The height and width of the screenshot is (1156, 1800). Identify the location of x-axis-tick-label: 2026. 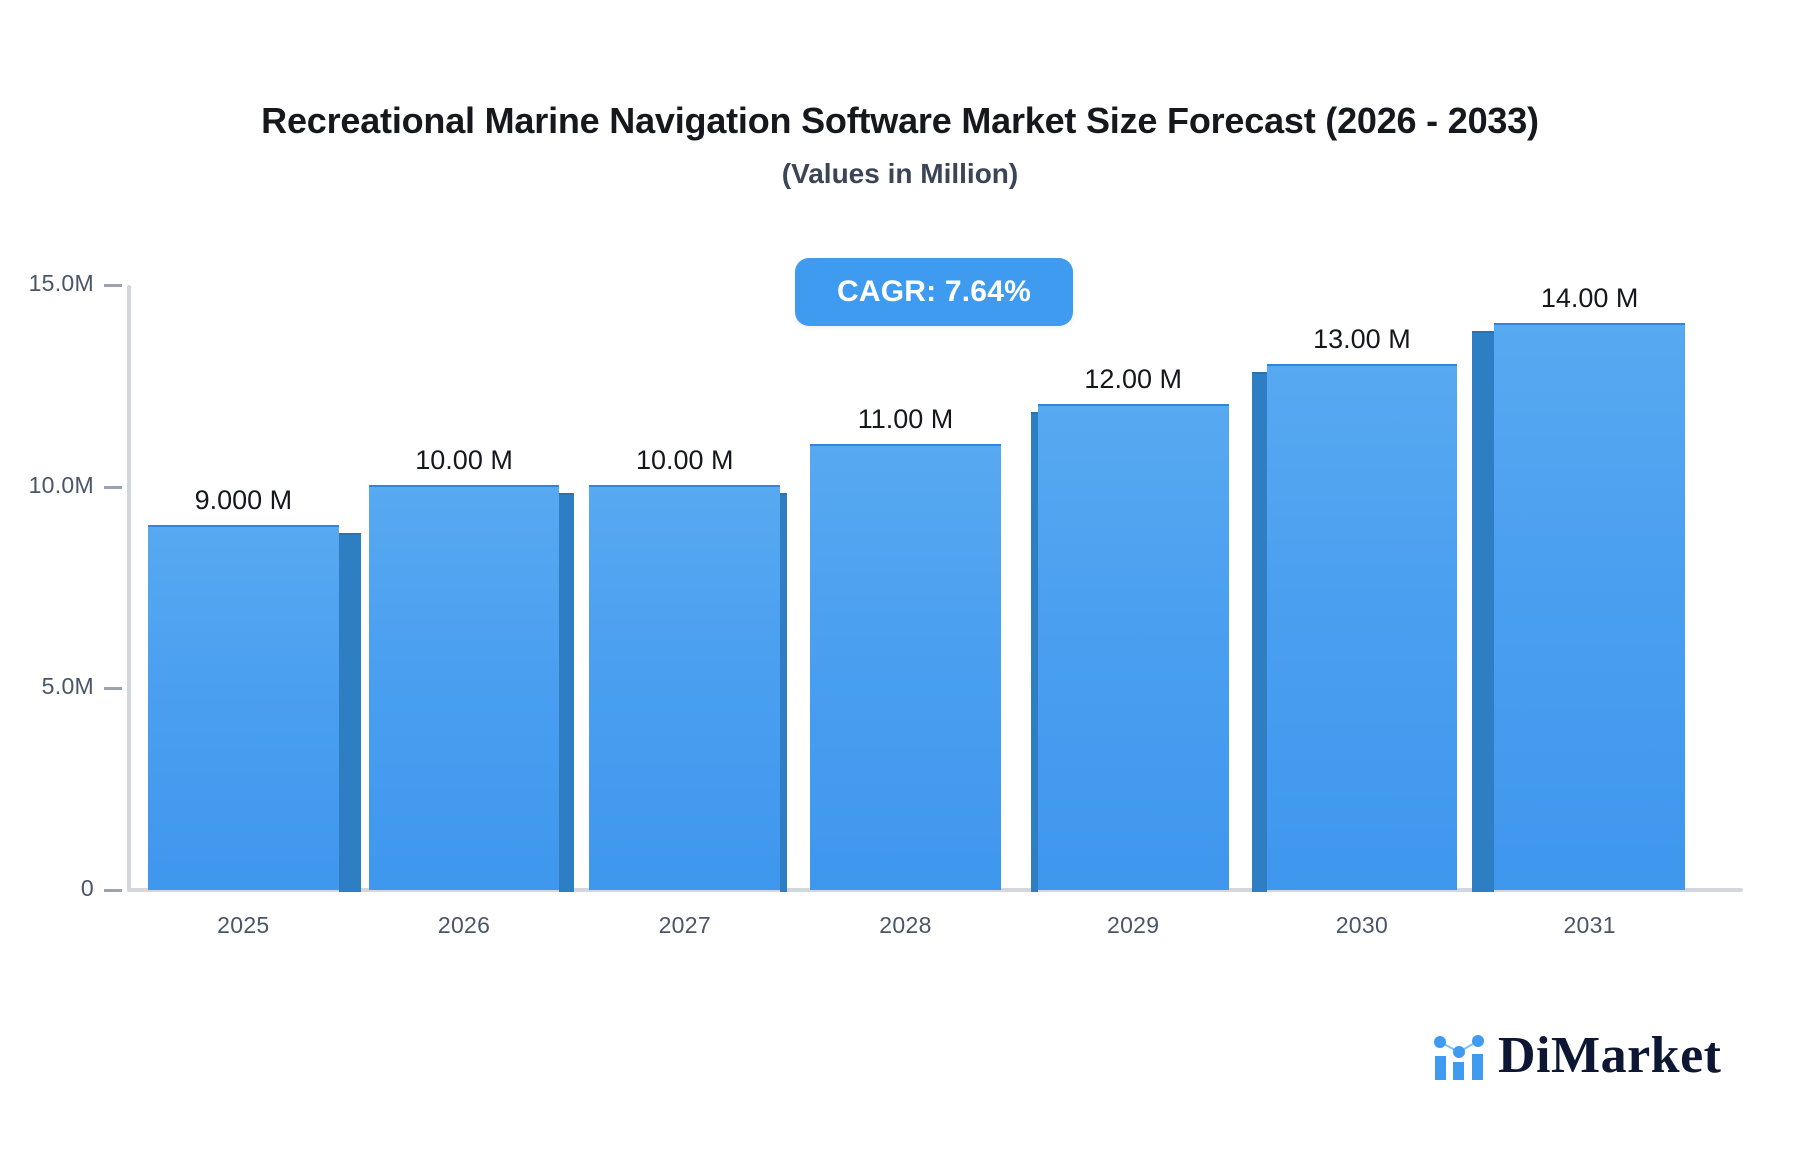
(464, 925).